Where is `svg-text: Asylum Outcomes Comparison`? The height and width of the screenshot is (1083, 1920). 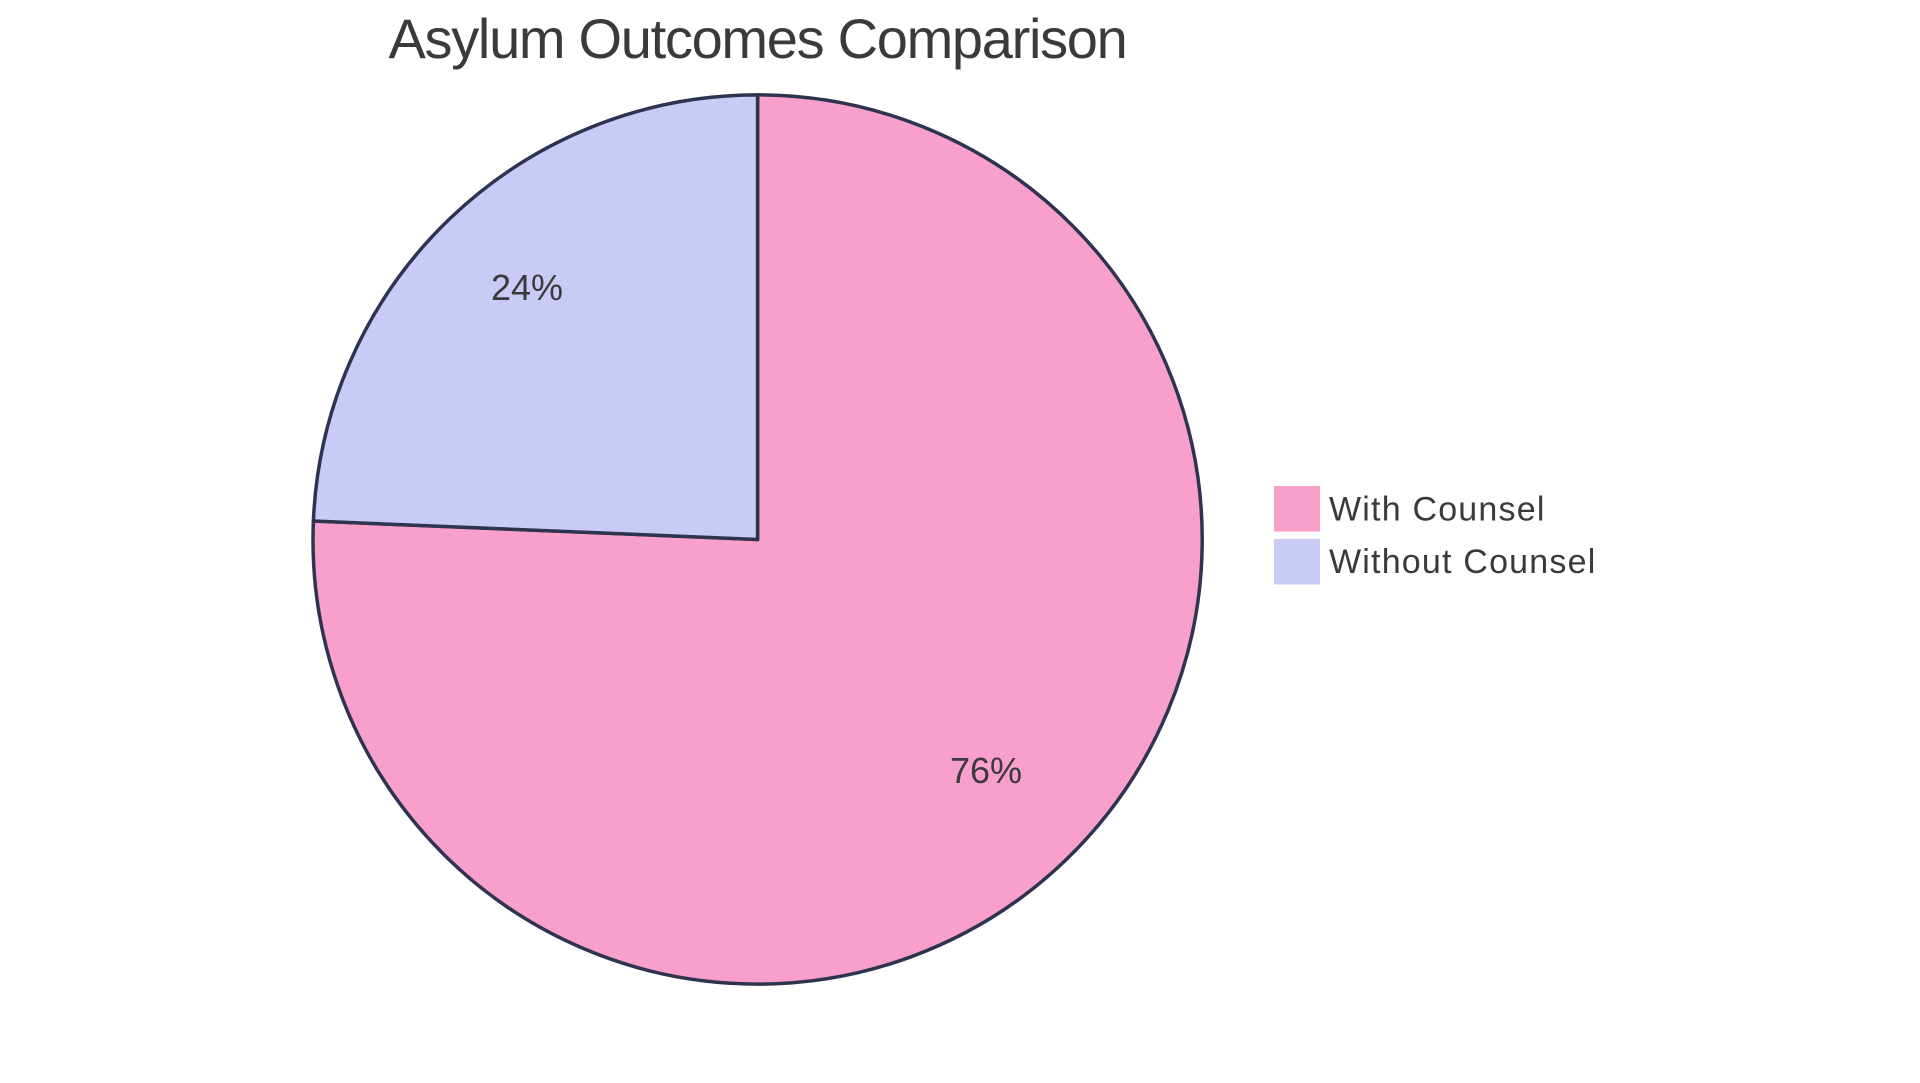
svg-text: Asylum Outcomes Comparison is located at coordinates (757, 38).